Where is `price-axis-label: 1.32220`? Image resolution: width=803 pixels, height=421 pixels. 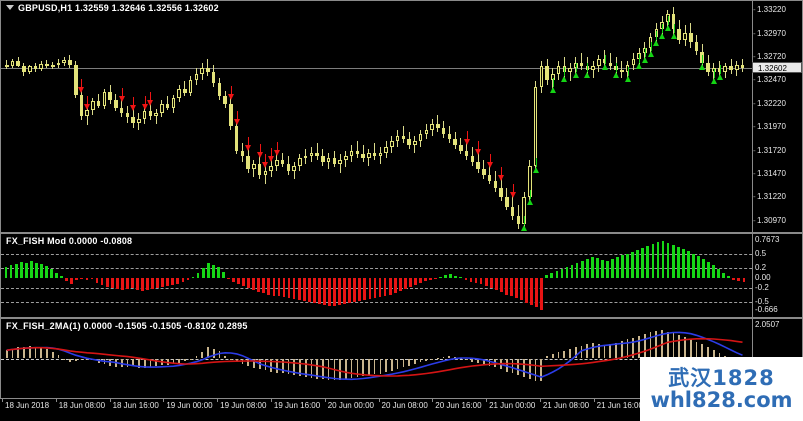 price-axis-label: 1.32220 is located at coordinates (771, 103).